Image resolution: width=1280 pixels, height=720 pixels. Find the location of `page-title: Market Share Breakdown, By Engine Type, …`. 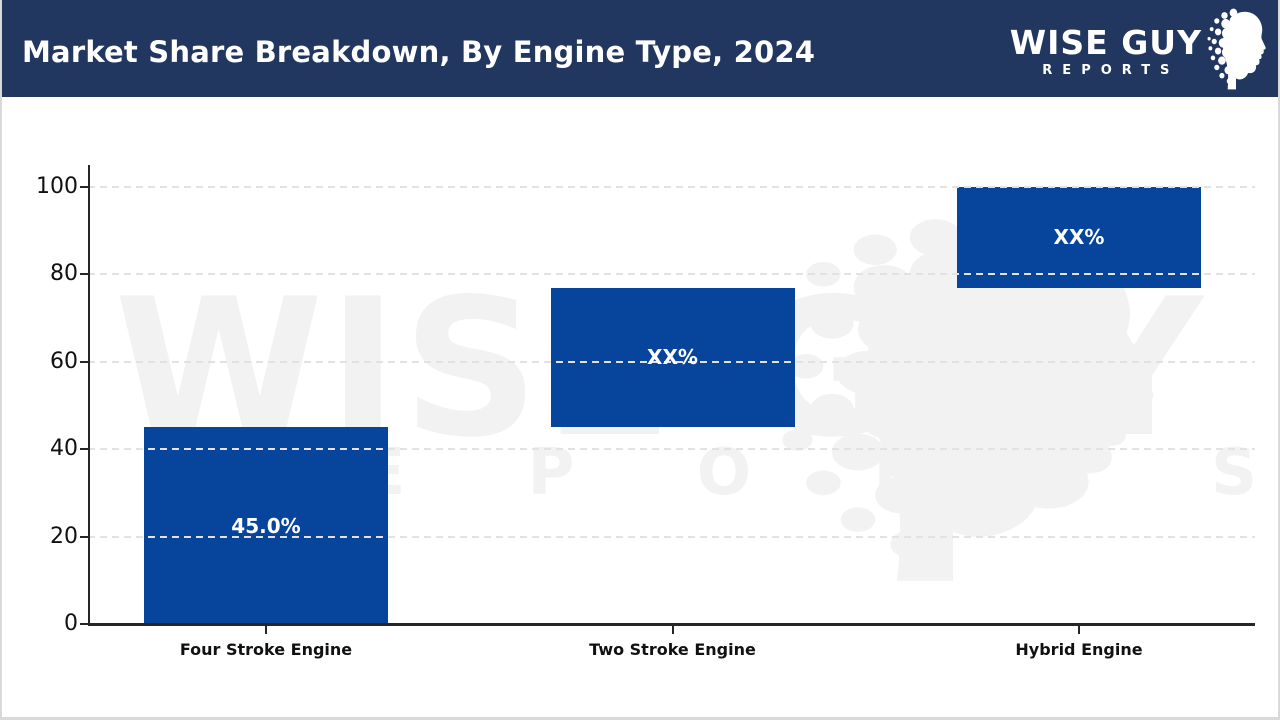

page-title: Market Share Breakdown, By Engine Type, … is located at coordinates (419, 51).